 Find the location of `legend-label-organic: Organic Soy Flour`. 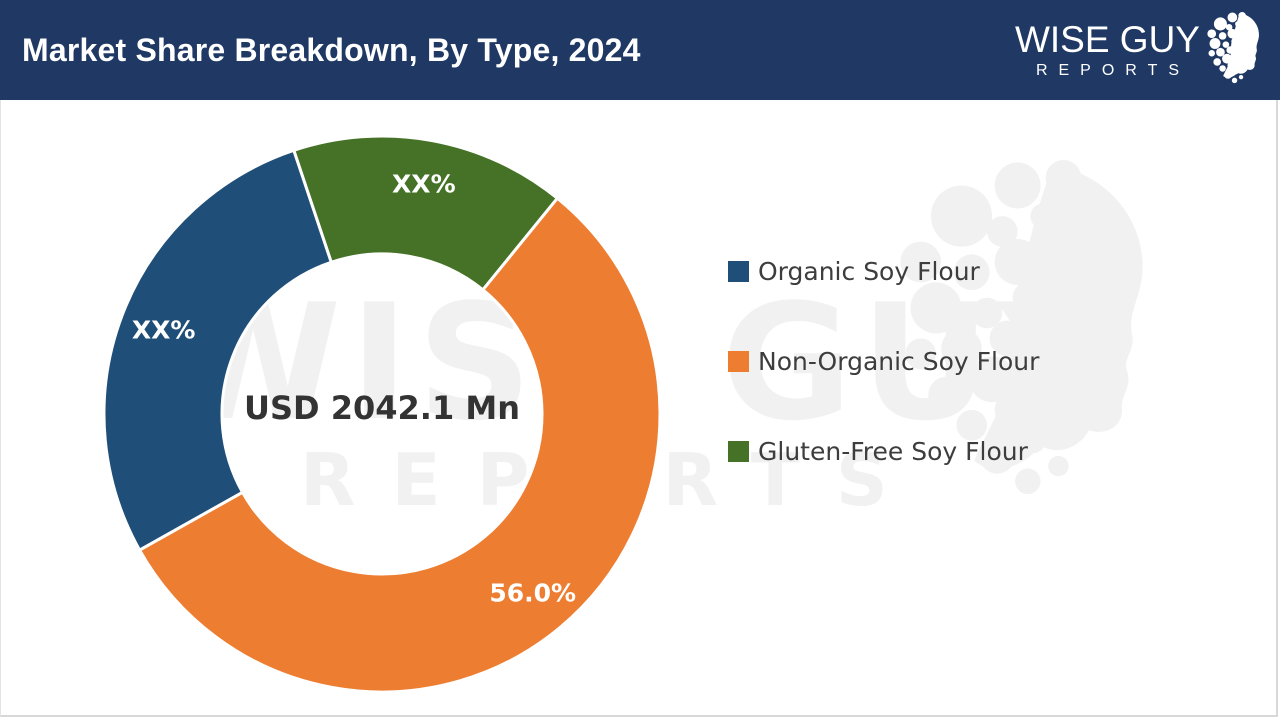

legend-label-organic: Organic Soy Flour is located at coordinates (869, 271).